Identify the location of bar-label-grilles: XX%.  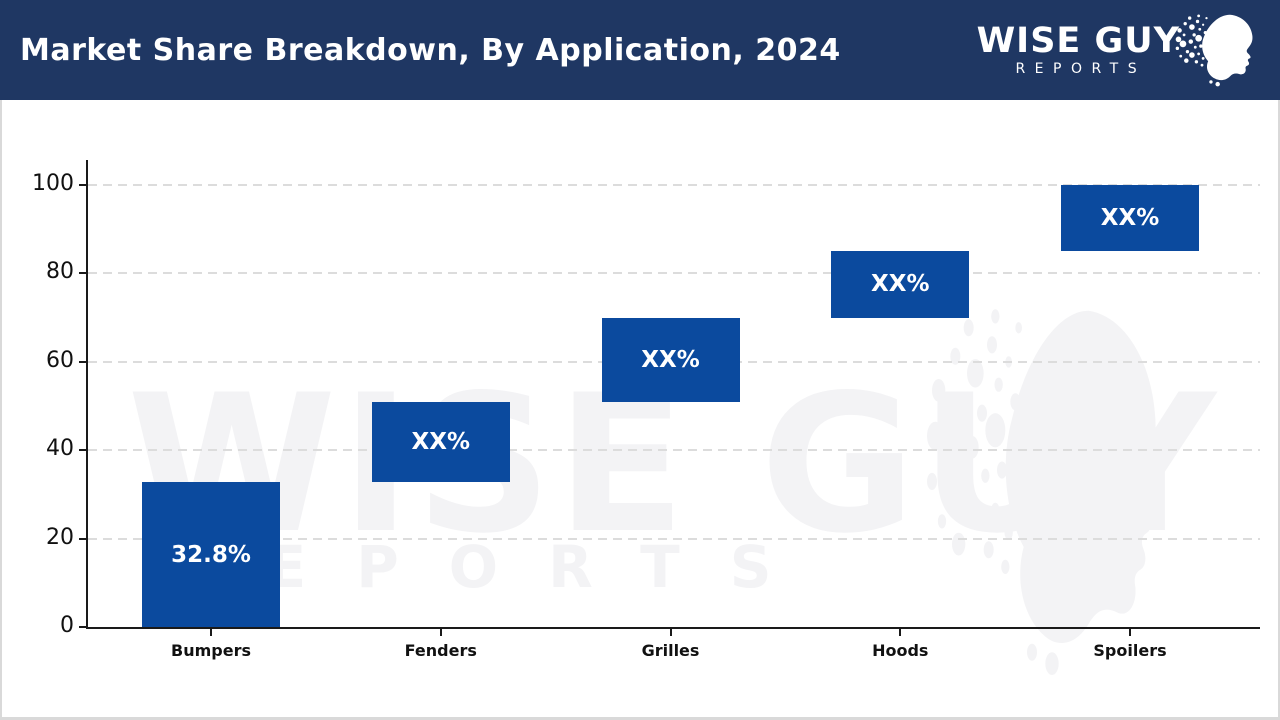
(670, 359).